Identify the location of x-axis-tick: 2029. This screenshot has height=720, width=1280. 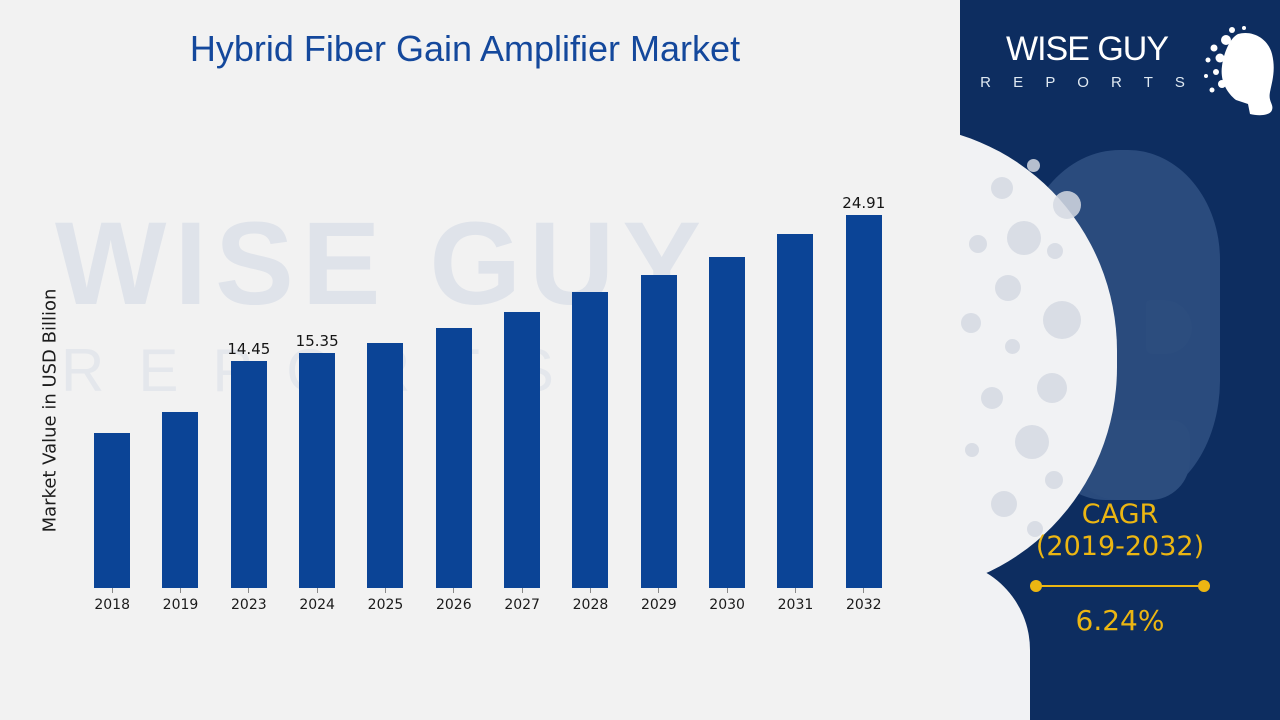
(659, 608).